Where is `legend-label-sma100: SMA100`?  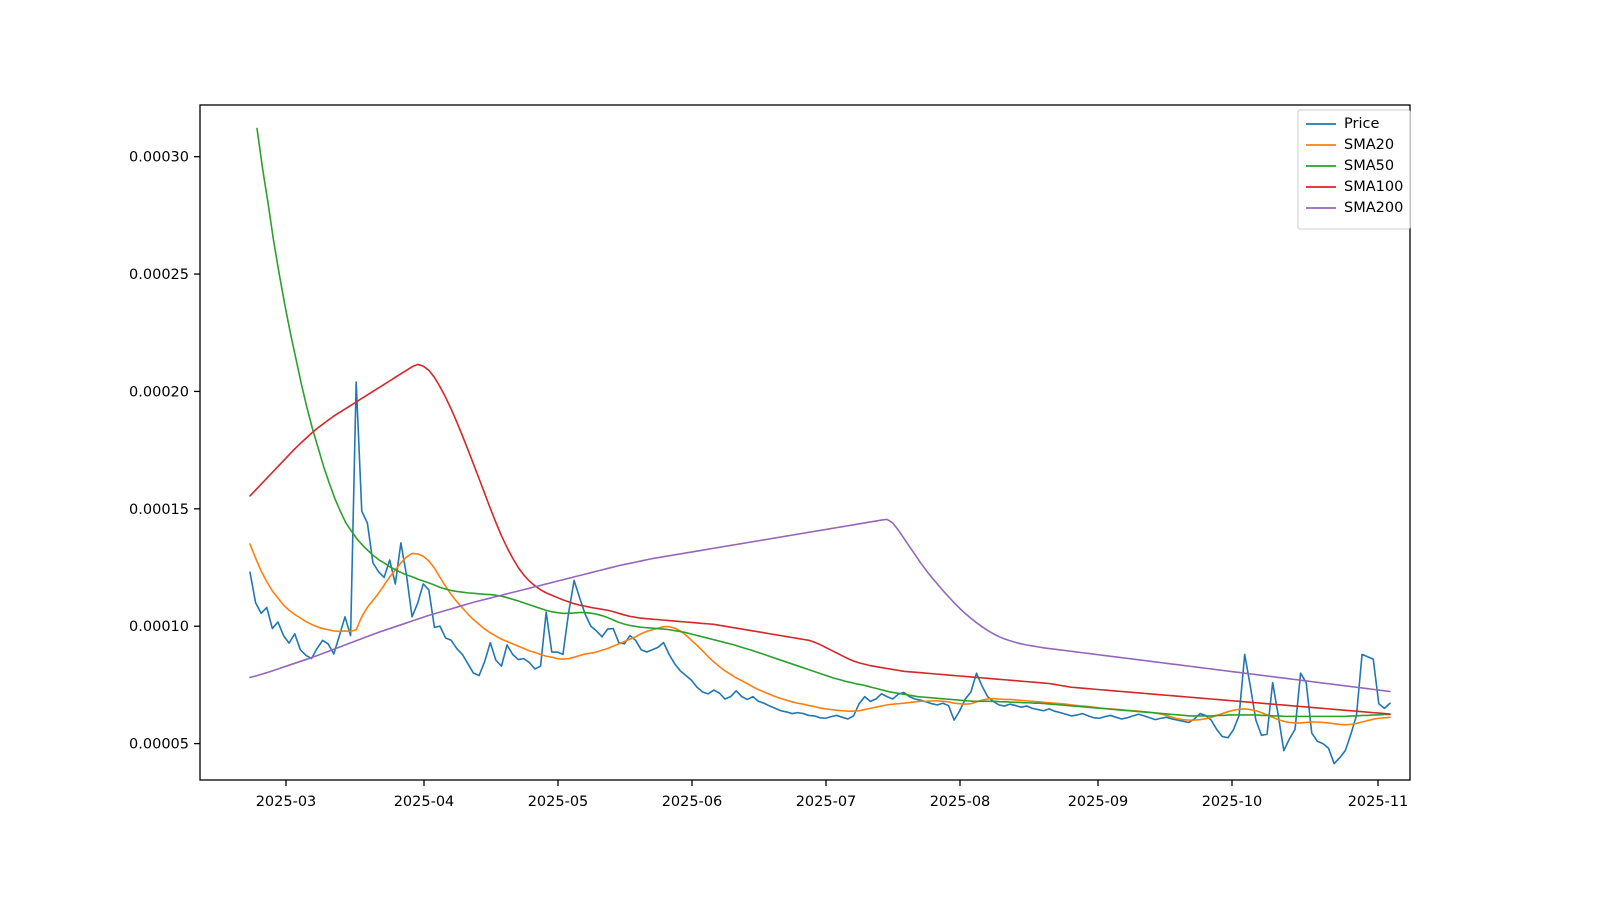 legend-label-sma100: SMA100 is located at coordinates (1373, 187).